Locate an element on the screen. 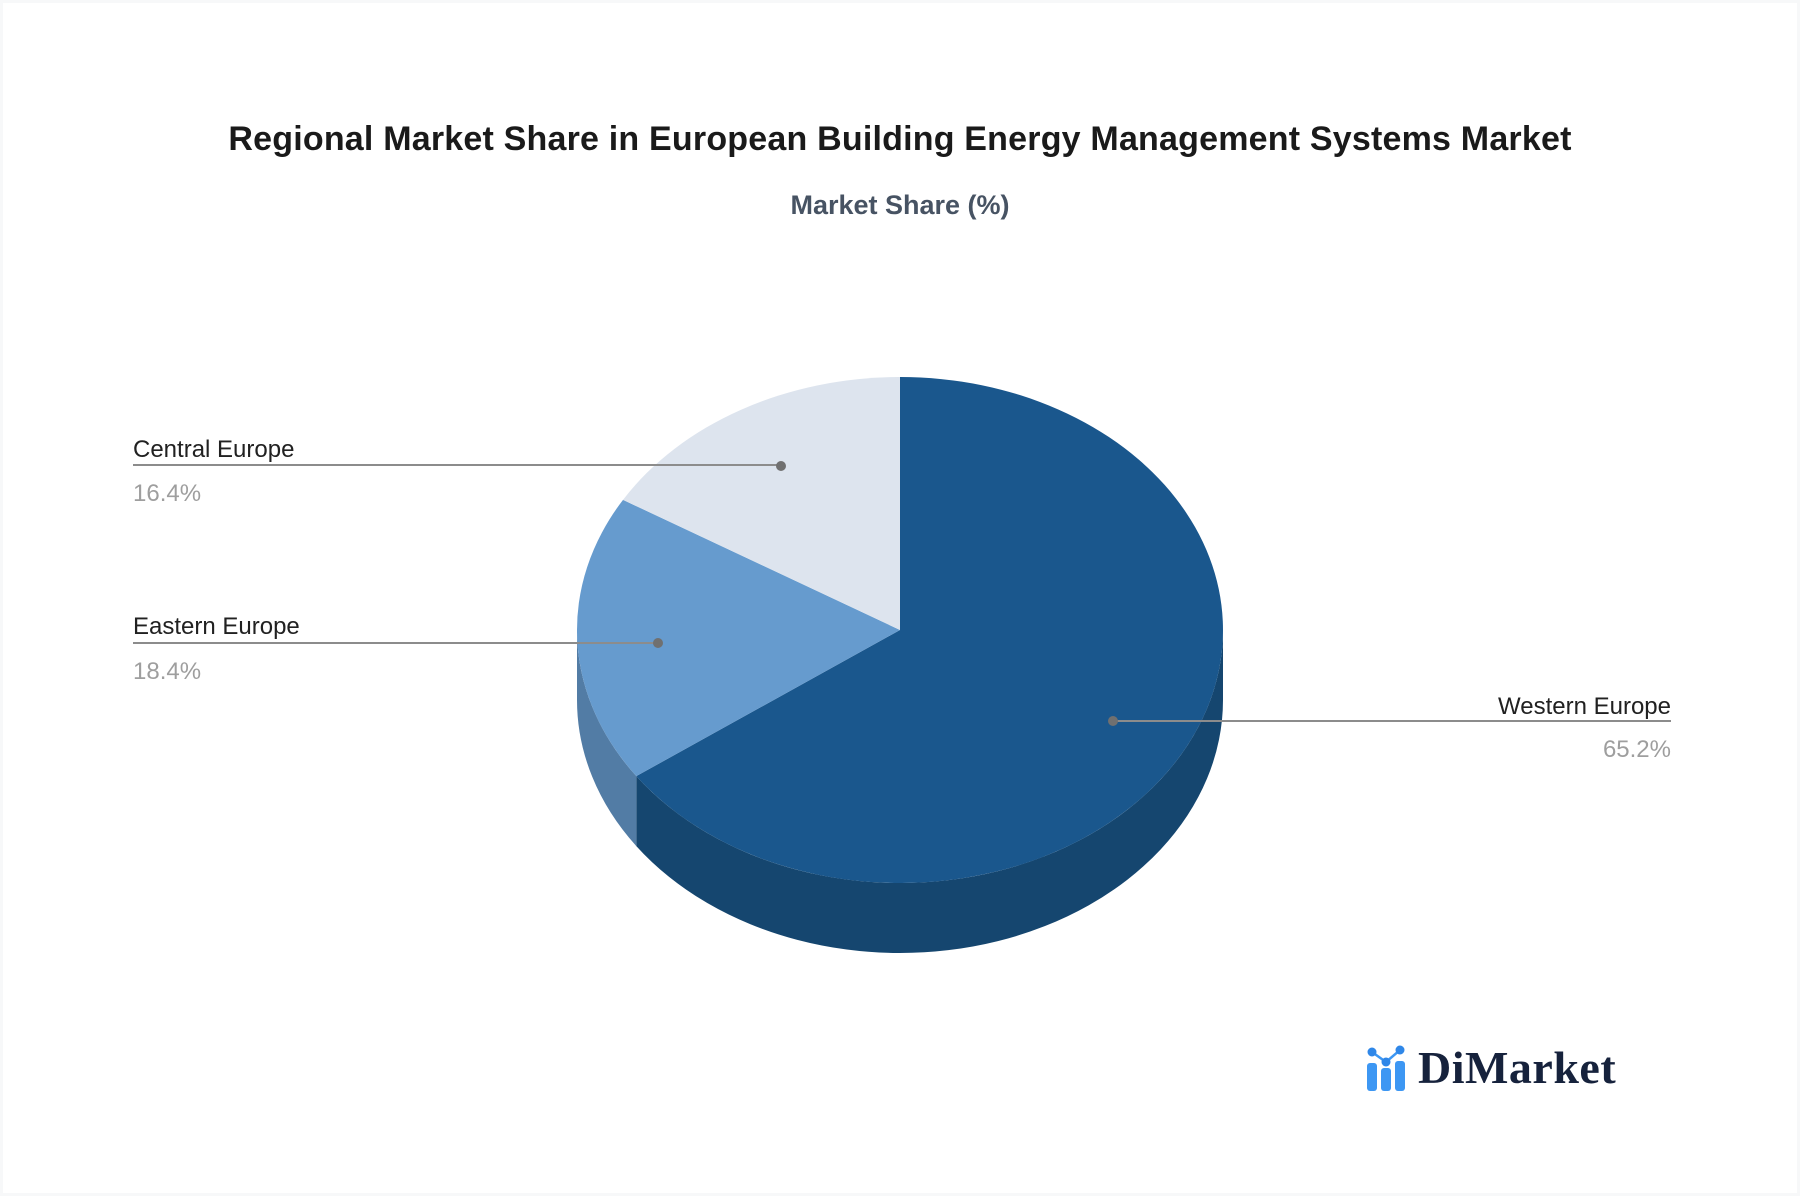 This screenshot has height=1196, width=1800. pie-slice-side-eastern-europe is located at coordinates (607, 738).